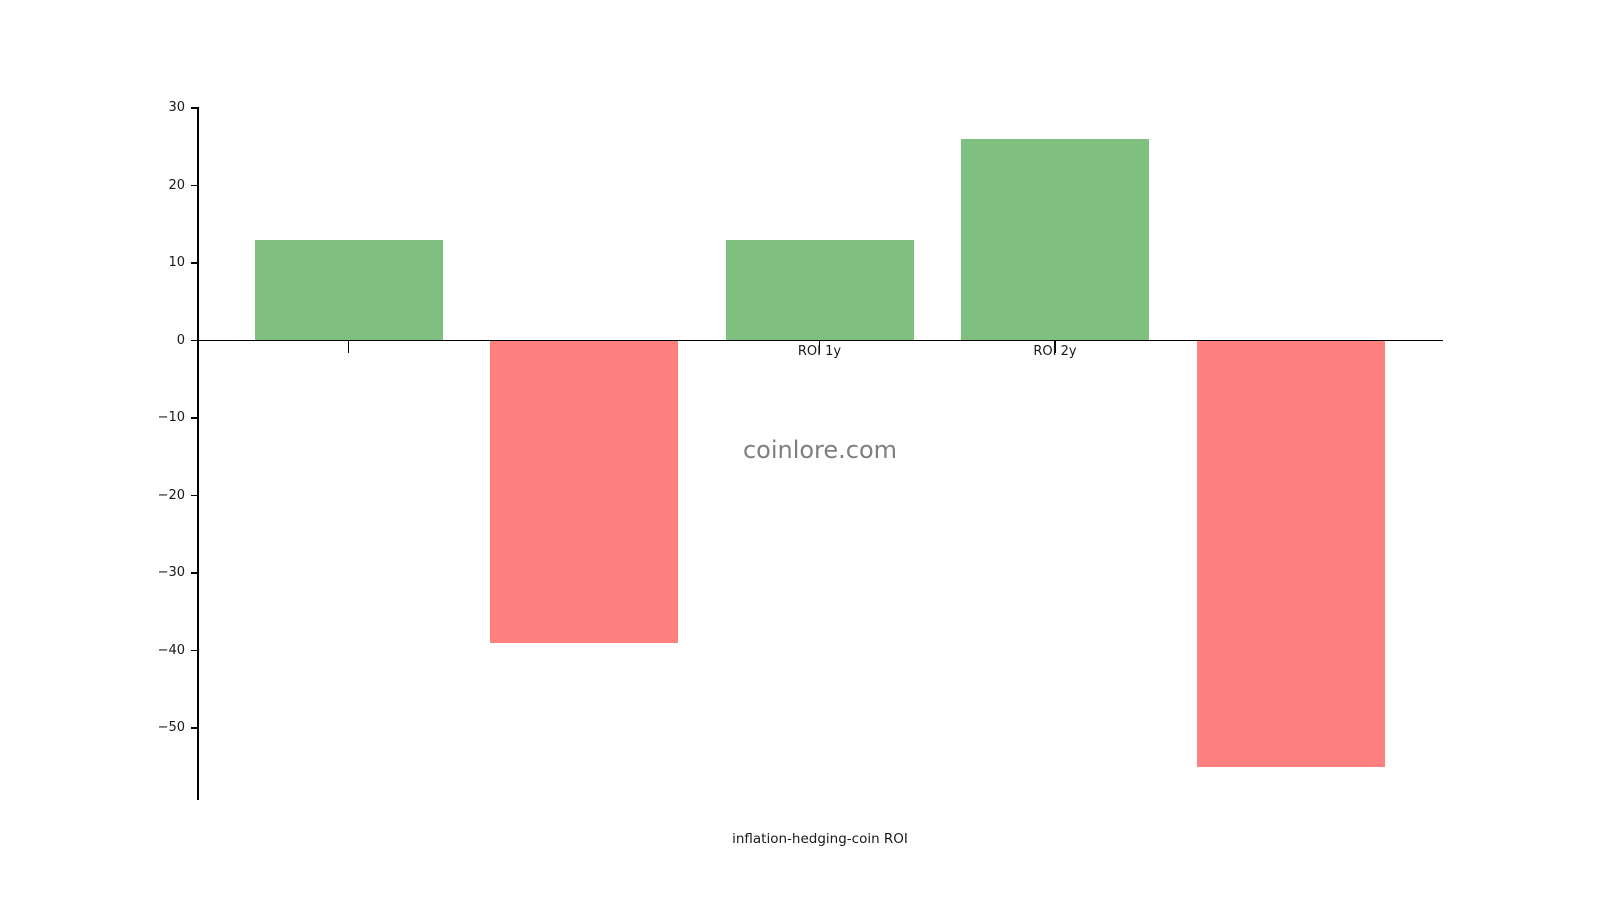  Describe the element at coordinates (171, 417) in the screenshot. I see `y-tick-label: −10` at that location.